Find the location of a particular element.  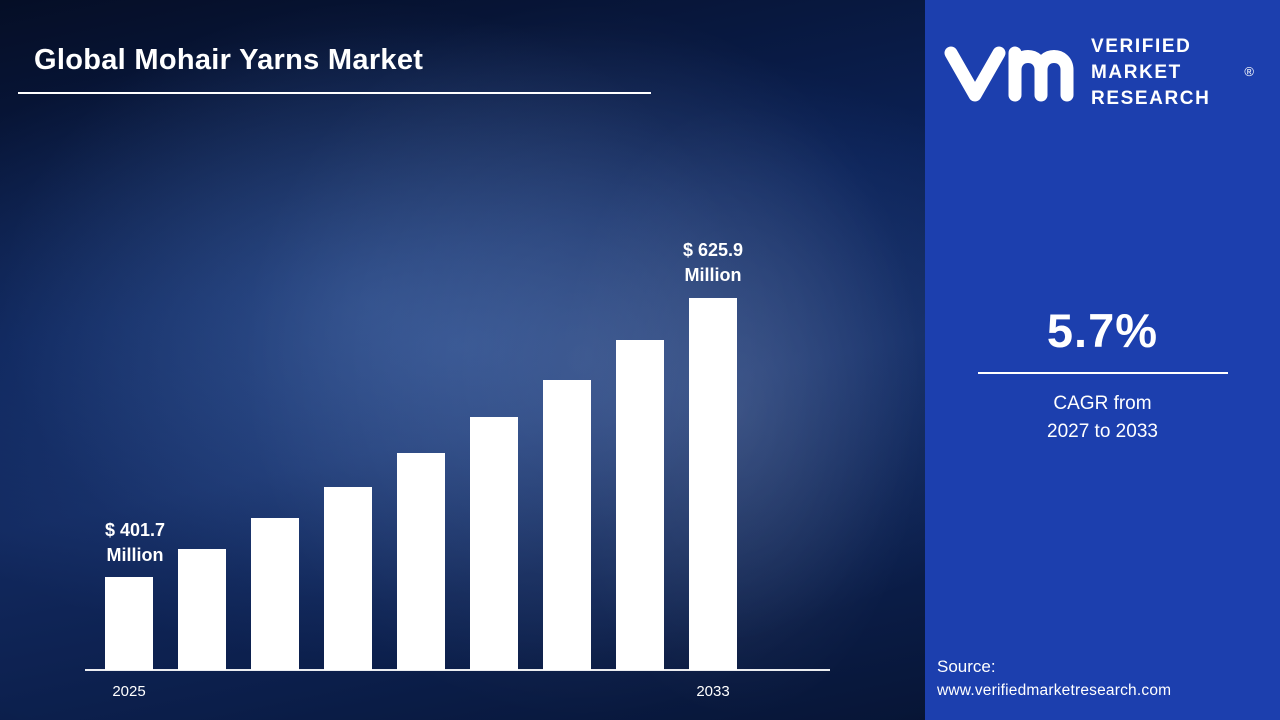

start-value-unit: Million is located at coordinates (135, 555).